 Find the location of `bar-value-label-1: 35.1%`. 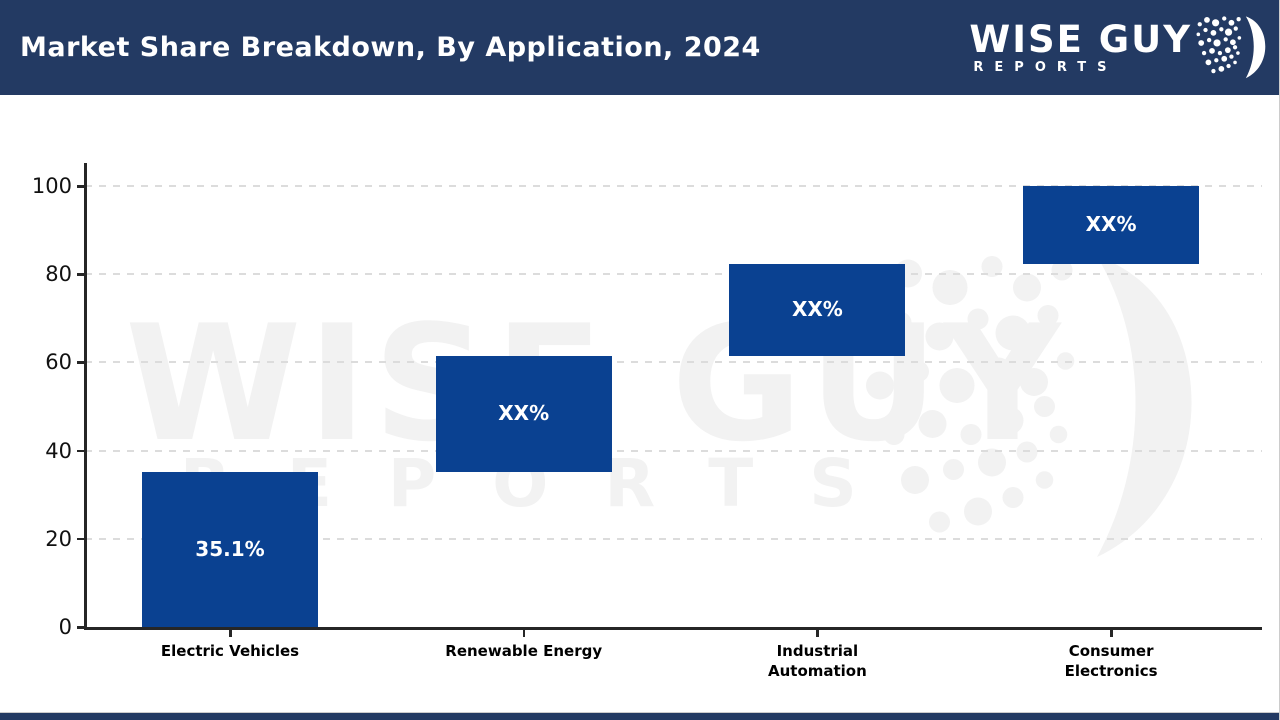

bar-value-label-1: 35.1% is located at coordinates (230, 548).